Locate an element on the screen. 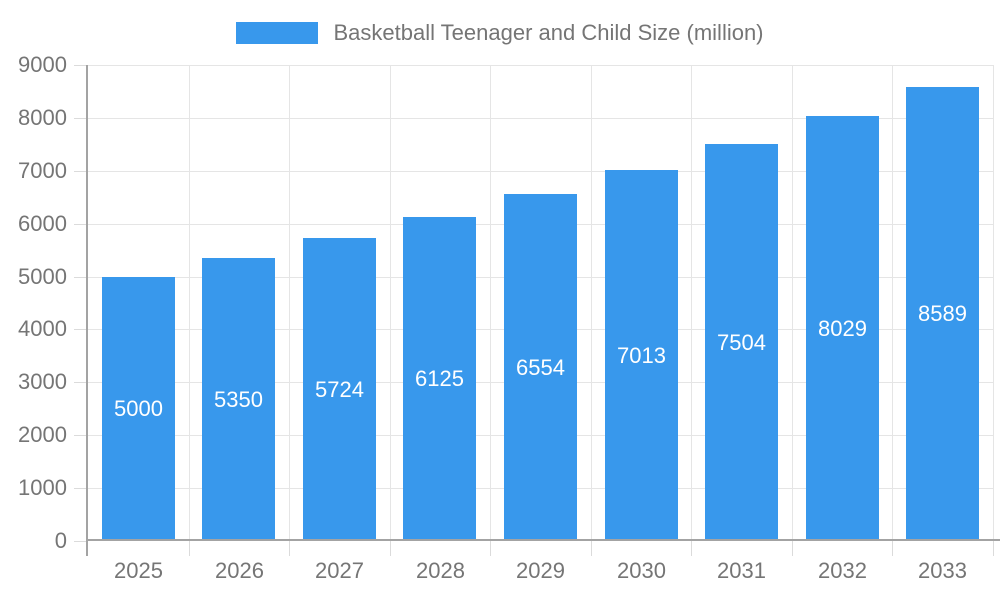 The height and width of the screenshot is (600, 1000). x-axis-label: 2029 is located at coordinates (540, 570).